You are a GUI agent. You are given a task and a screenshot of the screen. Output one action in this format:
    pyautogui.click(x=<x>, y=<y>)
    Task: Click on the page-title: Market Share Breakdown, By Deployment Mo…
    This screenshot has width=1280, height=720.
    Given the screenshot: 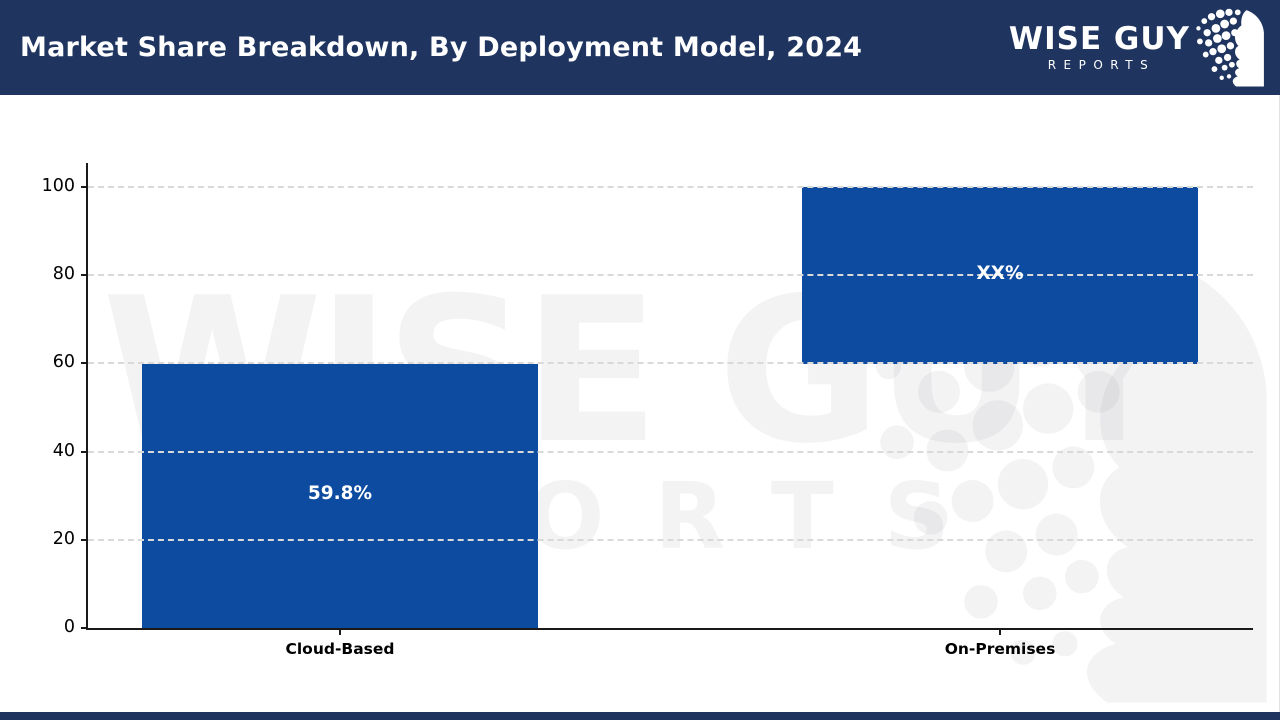 What is the action you would take?
    pyautogui.click(x=441, y=47)
    